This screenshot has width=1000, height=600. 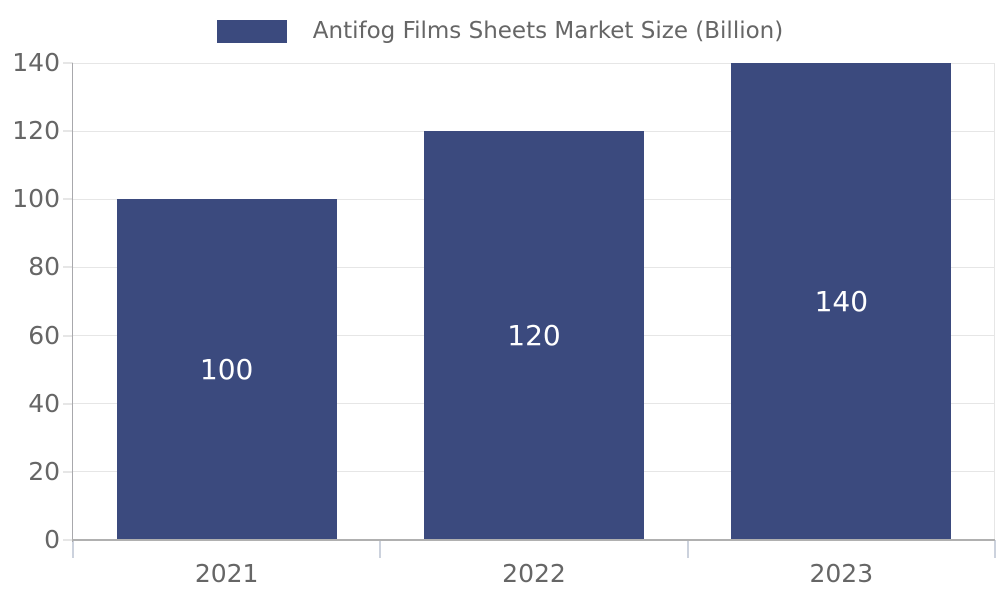 What do you see at coordinates (44, 335) in the screenshot?
I see `y-axis-tick-label: 60` at bounding box center [44, 335].